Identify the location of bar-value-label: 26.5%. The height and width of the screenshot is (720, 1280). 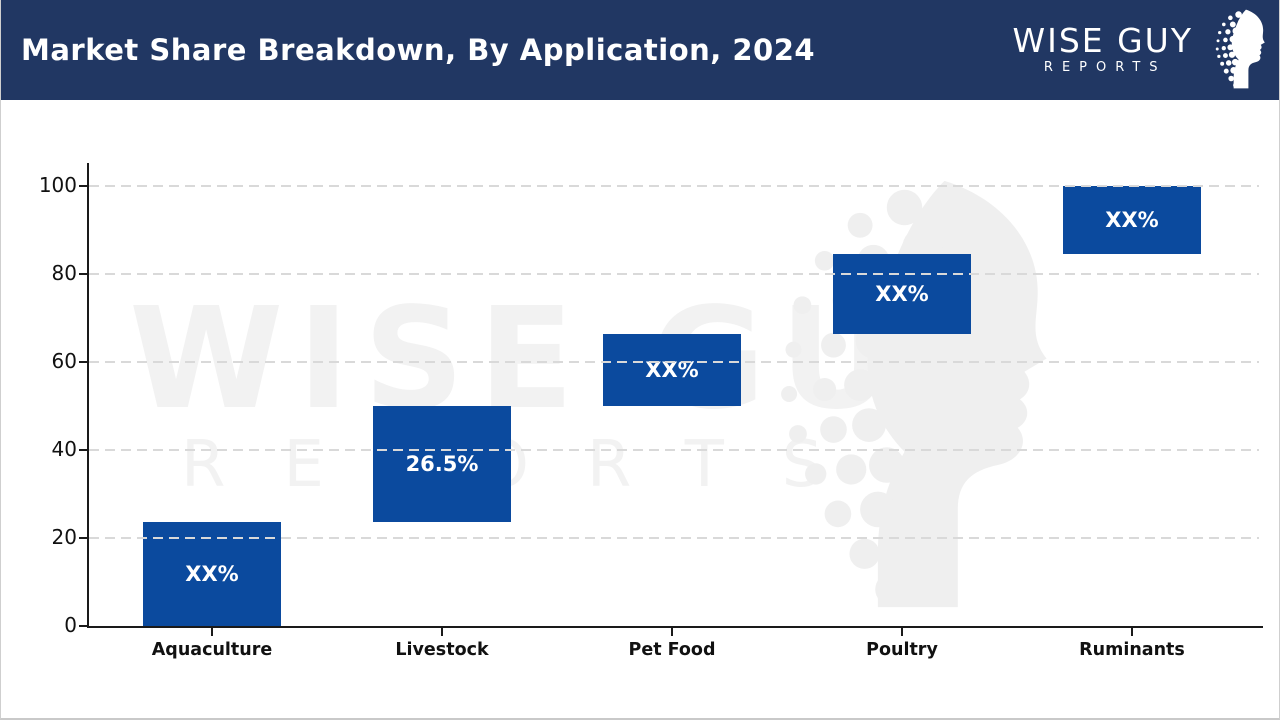
(442, 463).